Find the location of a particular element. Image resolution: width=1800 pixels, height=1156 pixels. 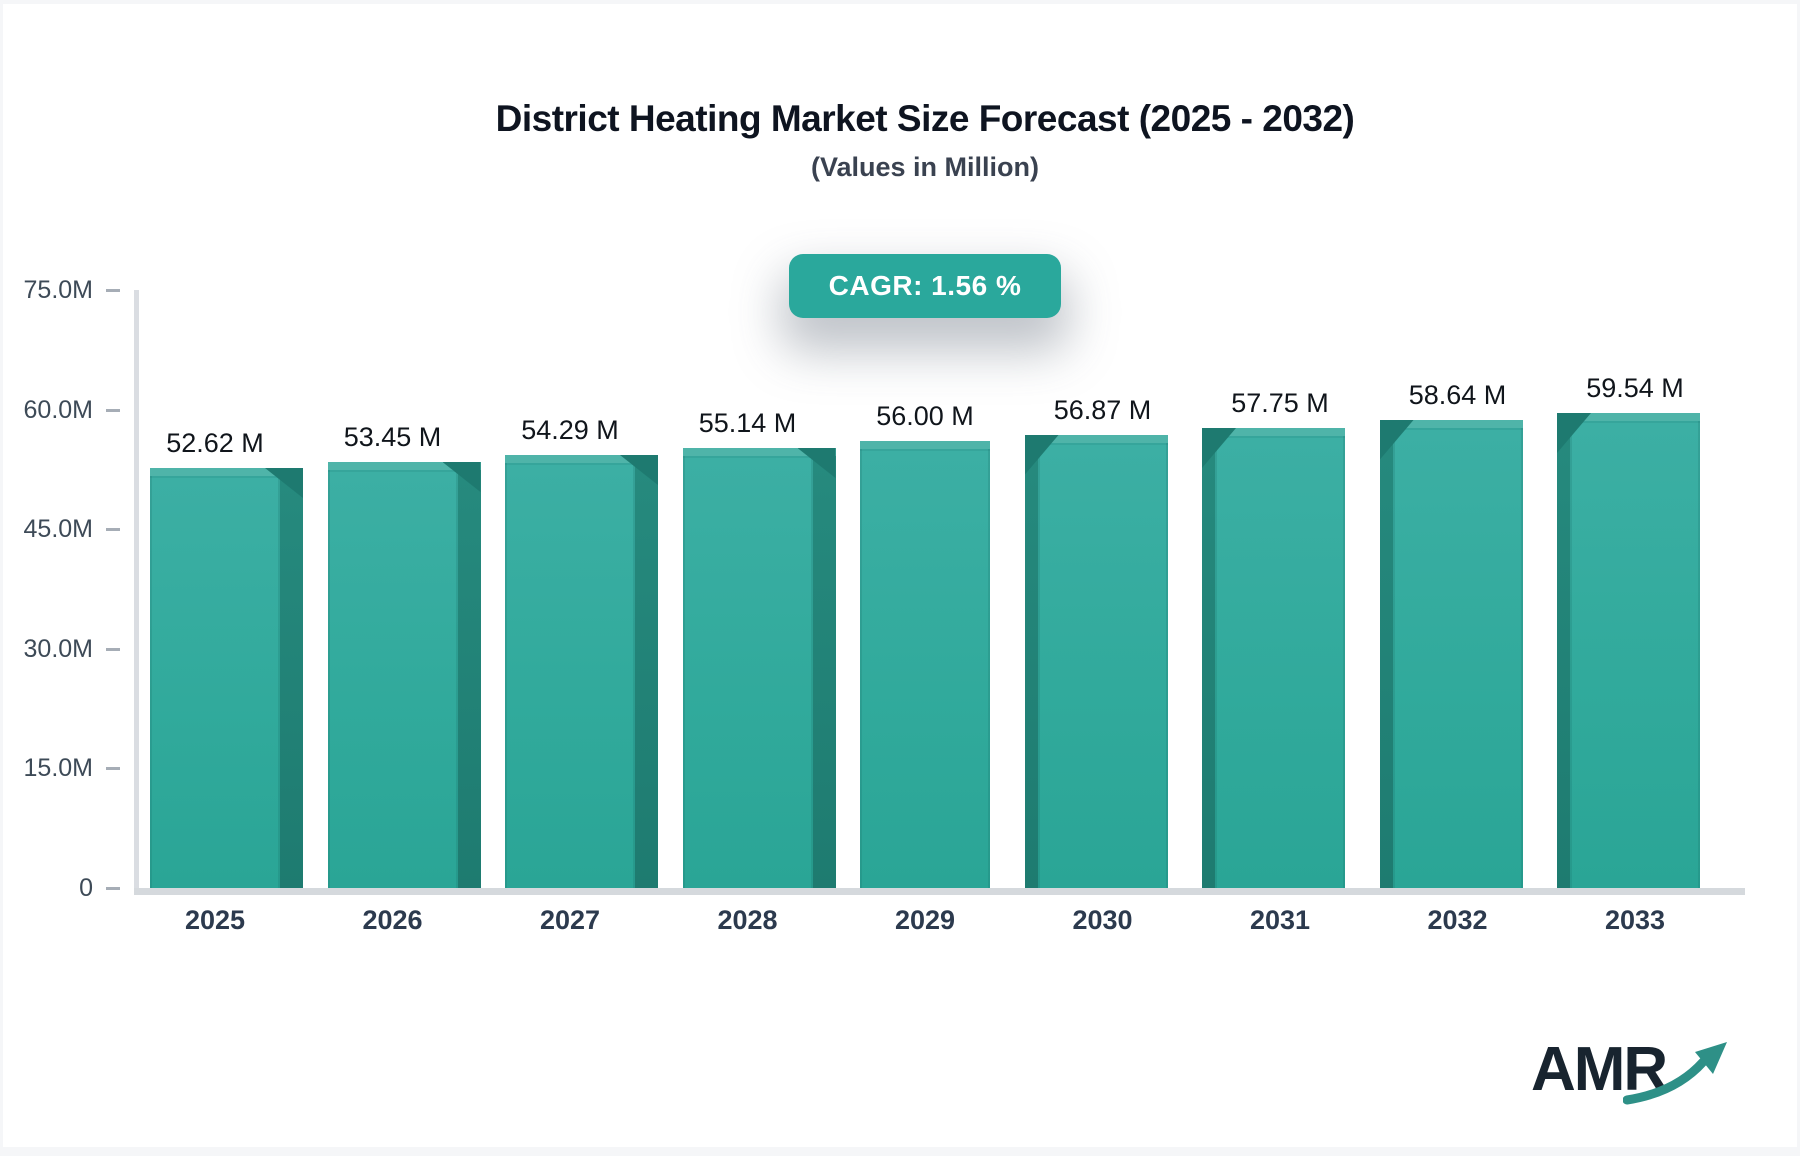

bar-2032: 58.64 M is located at coordinates (1451, 634).